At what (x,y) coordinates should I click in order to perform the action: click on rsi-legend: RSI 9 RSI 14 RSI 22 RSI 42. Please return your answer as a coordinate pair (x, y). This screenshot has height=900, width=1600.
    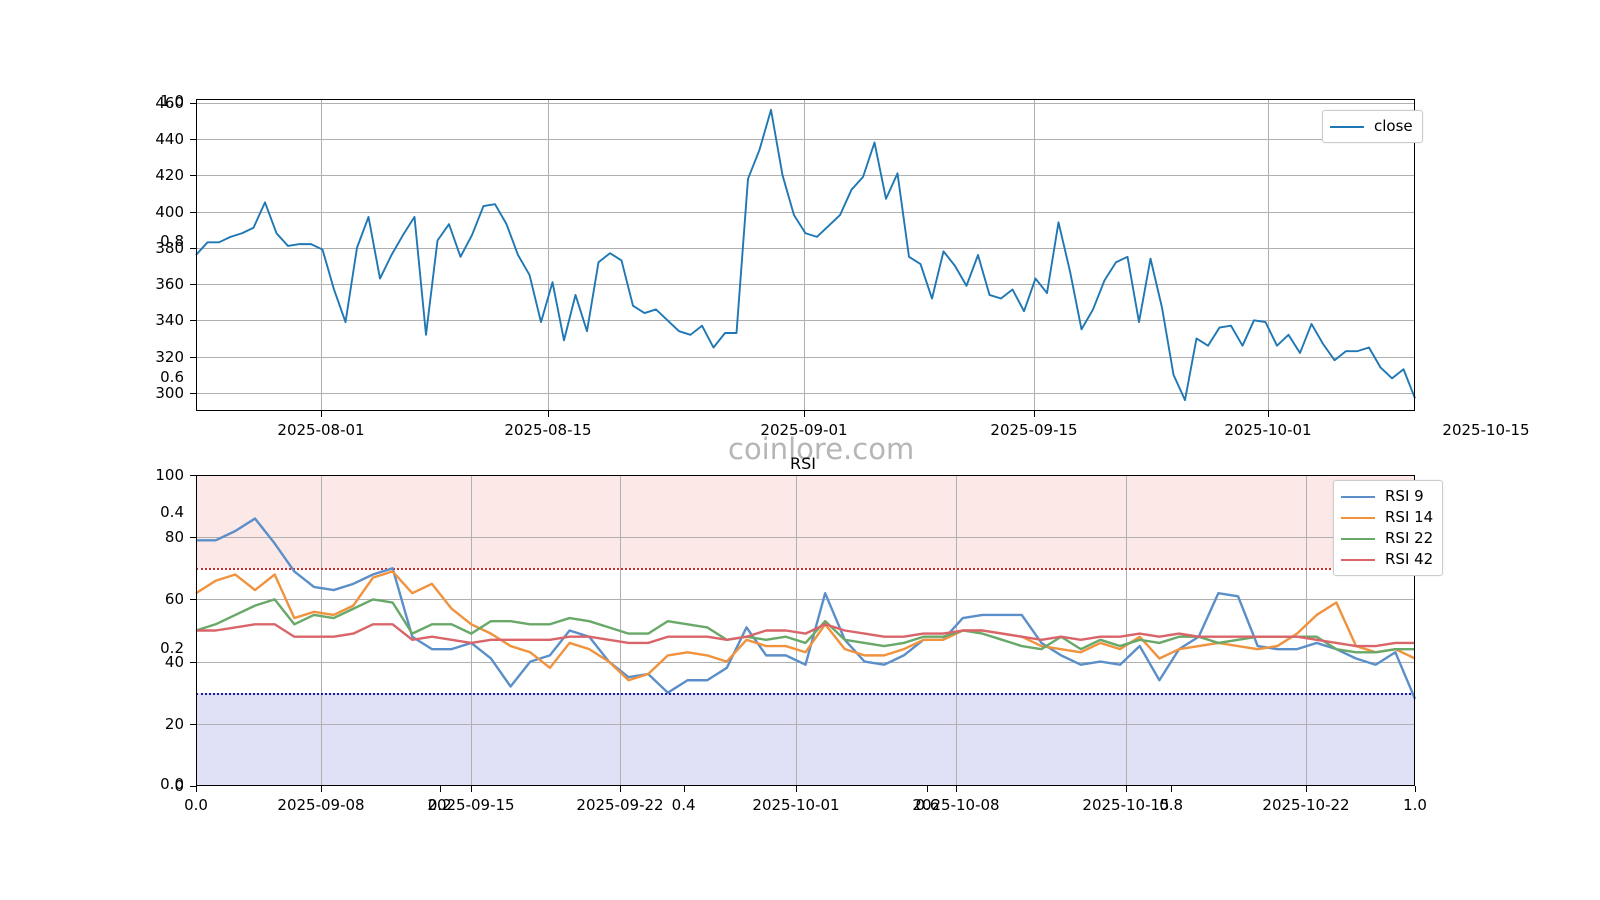
    Looking at the image, I should click on (1388, 528).